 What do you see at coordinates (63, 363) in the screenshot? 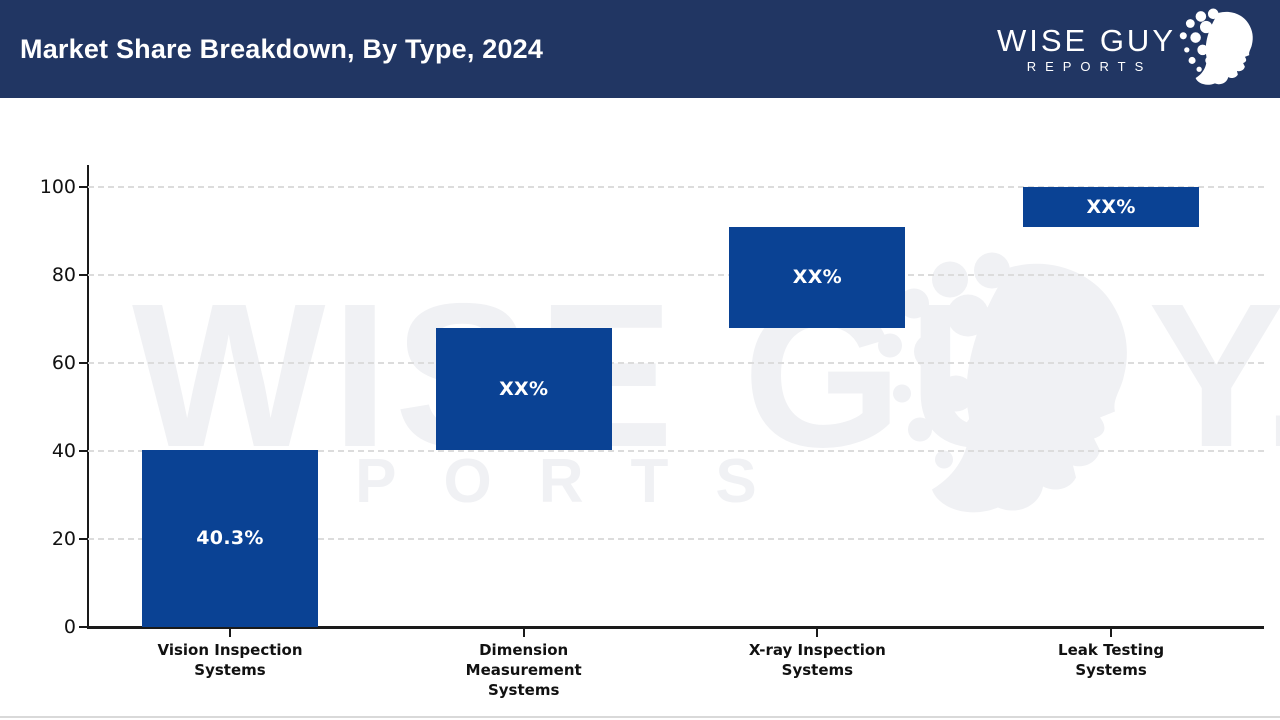
I see `y-tick-label: 60` at bounding box center [63, 363].